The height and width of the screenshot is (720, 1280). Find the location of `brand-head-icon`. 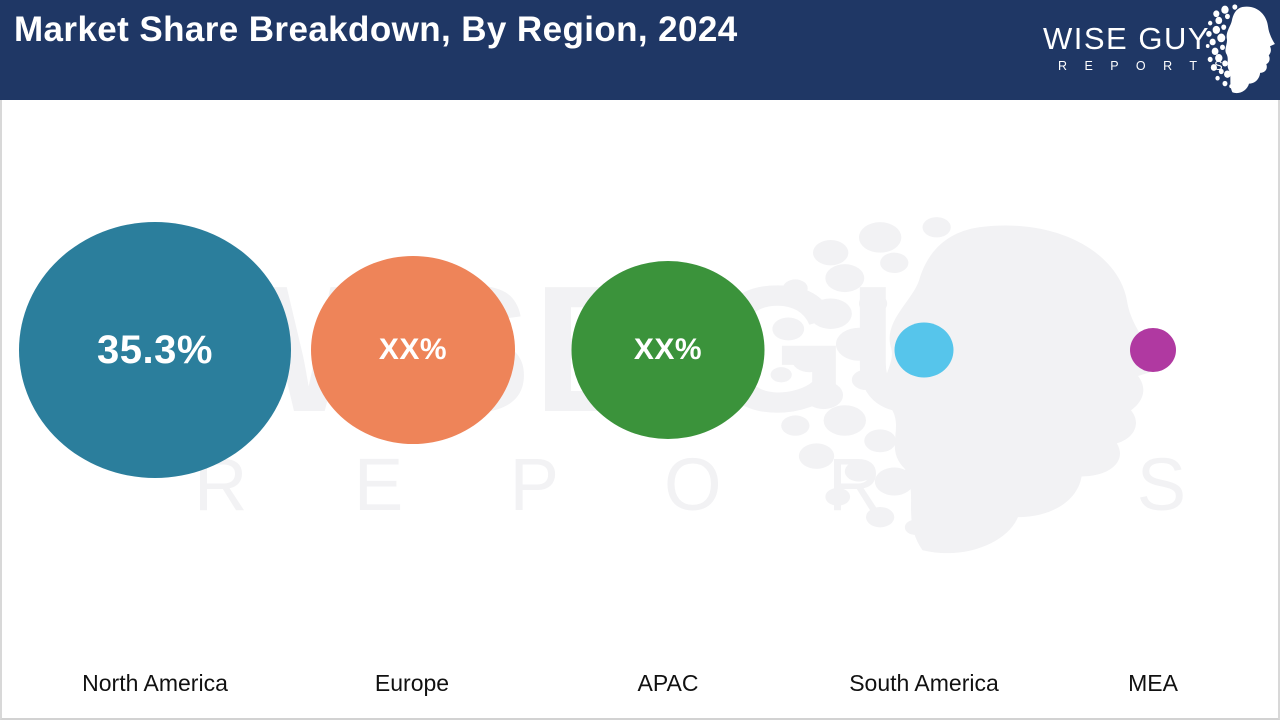

brand-head-icon is located at coordinates (1241, 50).